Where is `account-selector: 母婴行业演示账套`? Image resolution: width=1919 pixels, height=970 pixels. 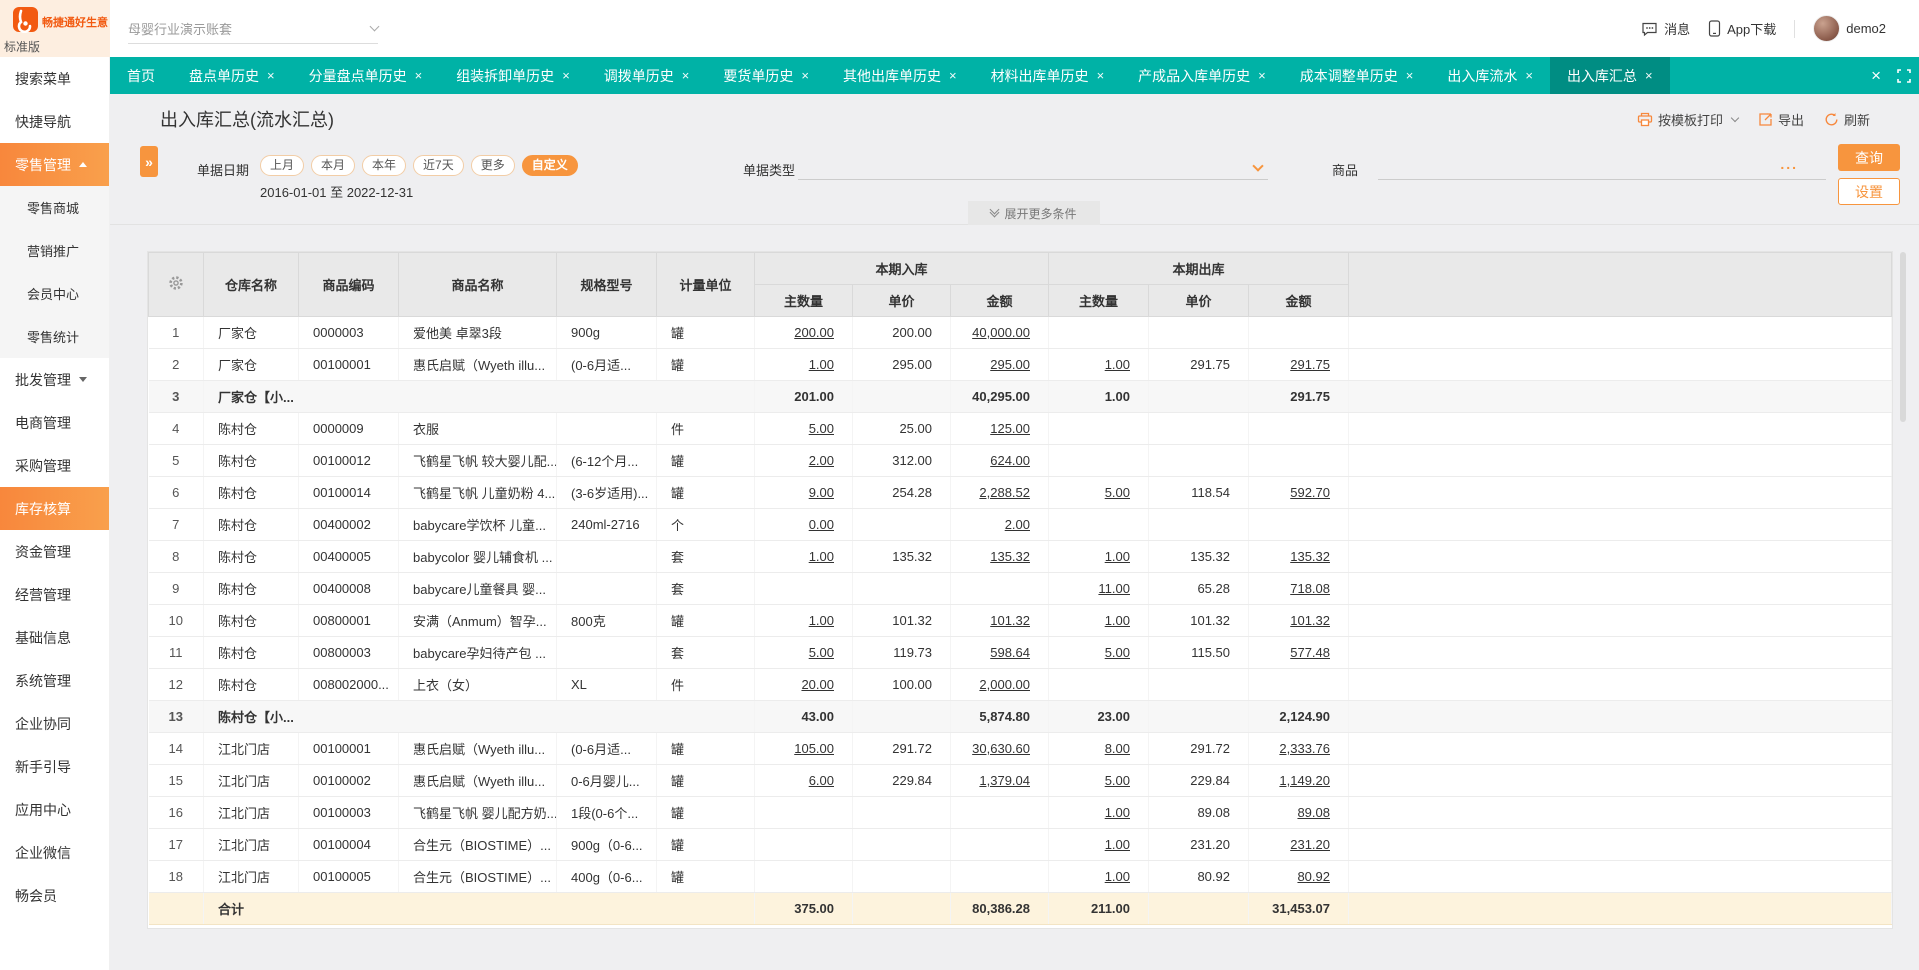
account-selector: 母婴行业演示账套 is located at coordinates (254, 29).